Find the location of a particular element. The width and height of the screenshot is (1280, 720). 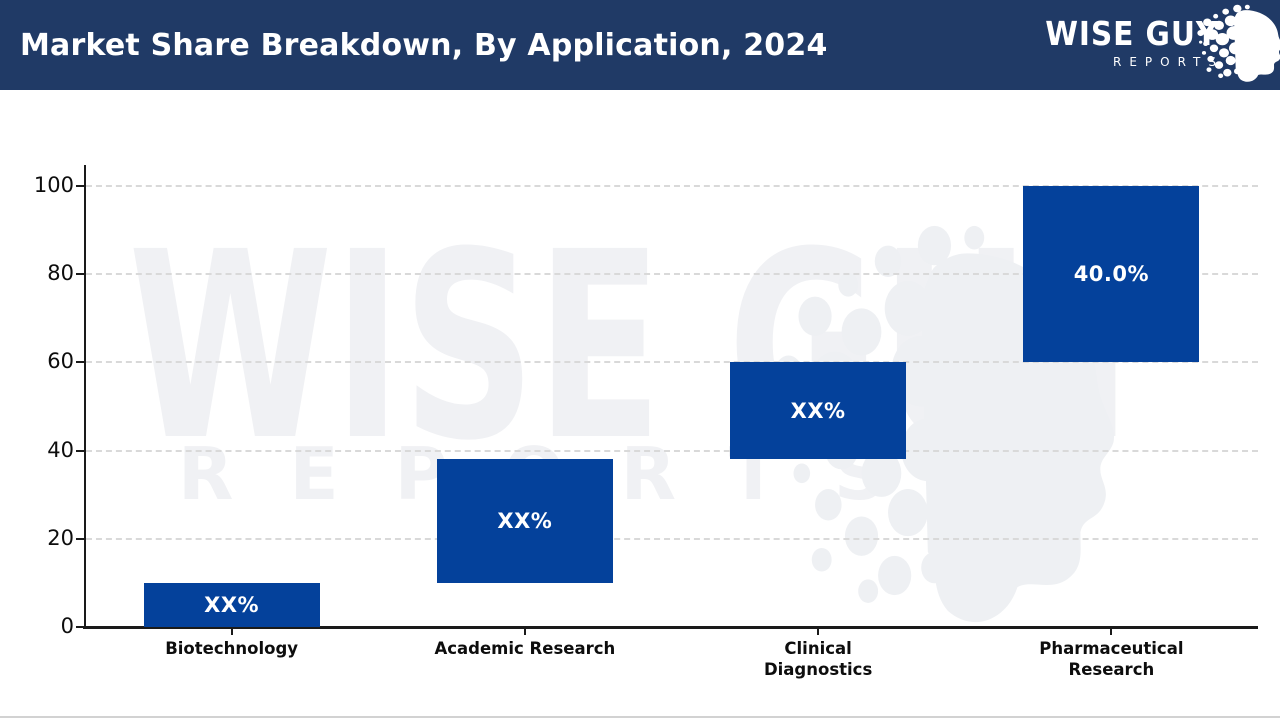

xtick-label-3: Pharmaceutical Research is located at coordinates (1111, 659).